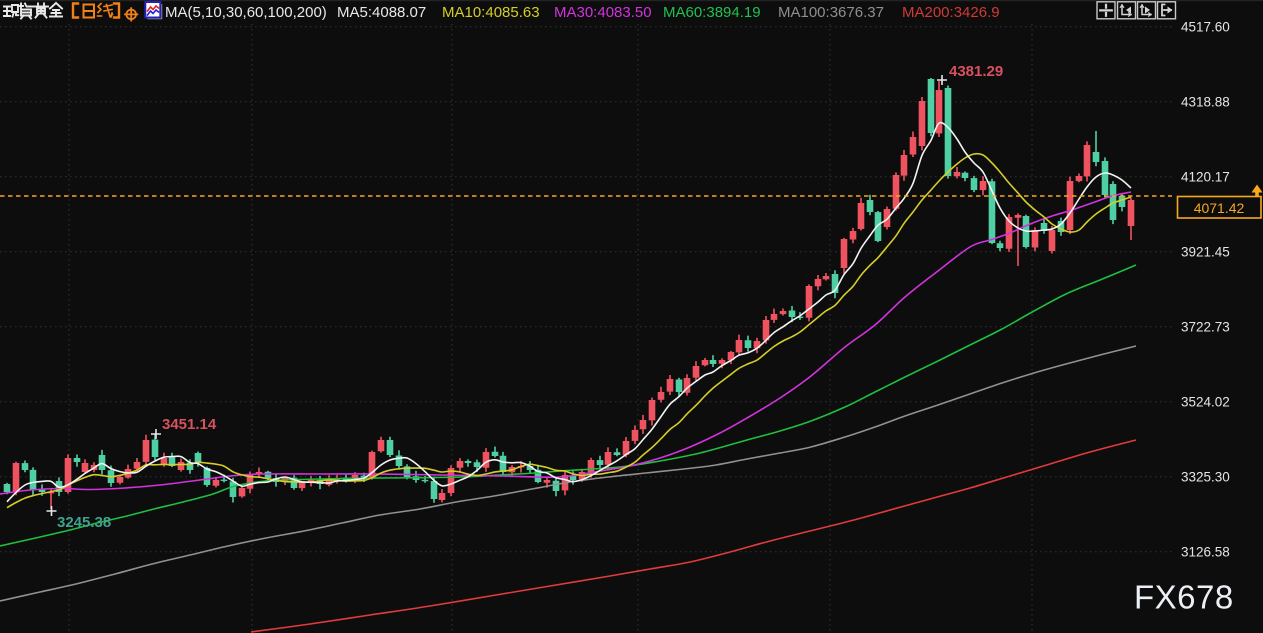 The height and width of the screenshot is (633, 1263). What do you see at coordinates (246, 12) in the screenshot?
I see `svg-text: MA(5,10,30,60,100,200)` at bounding box center [246, 12].